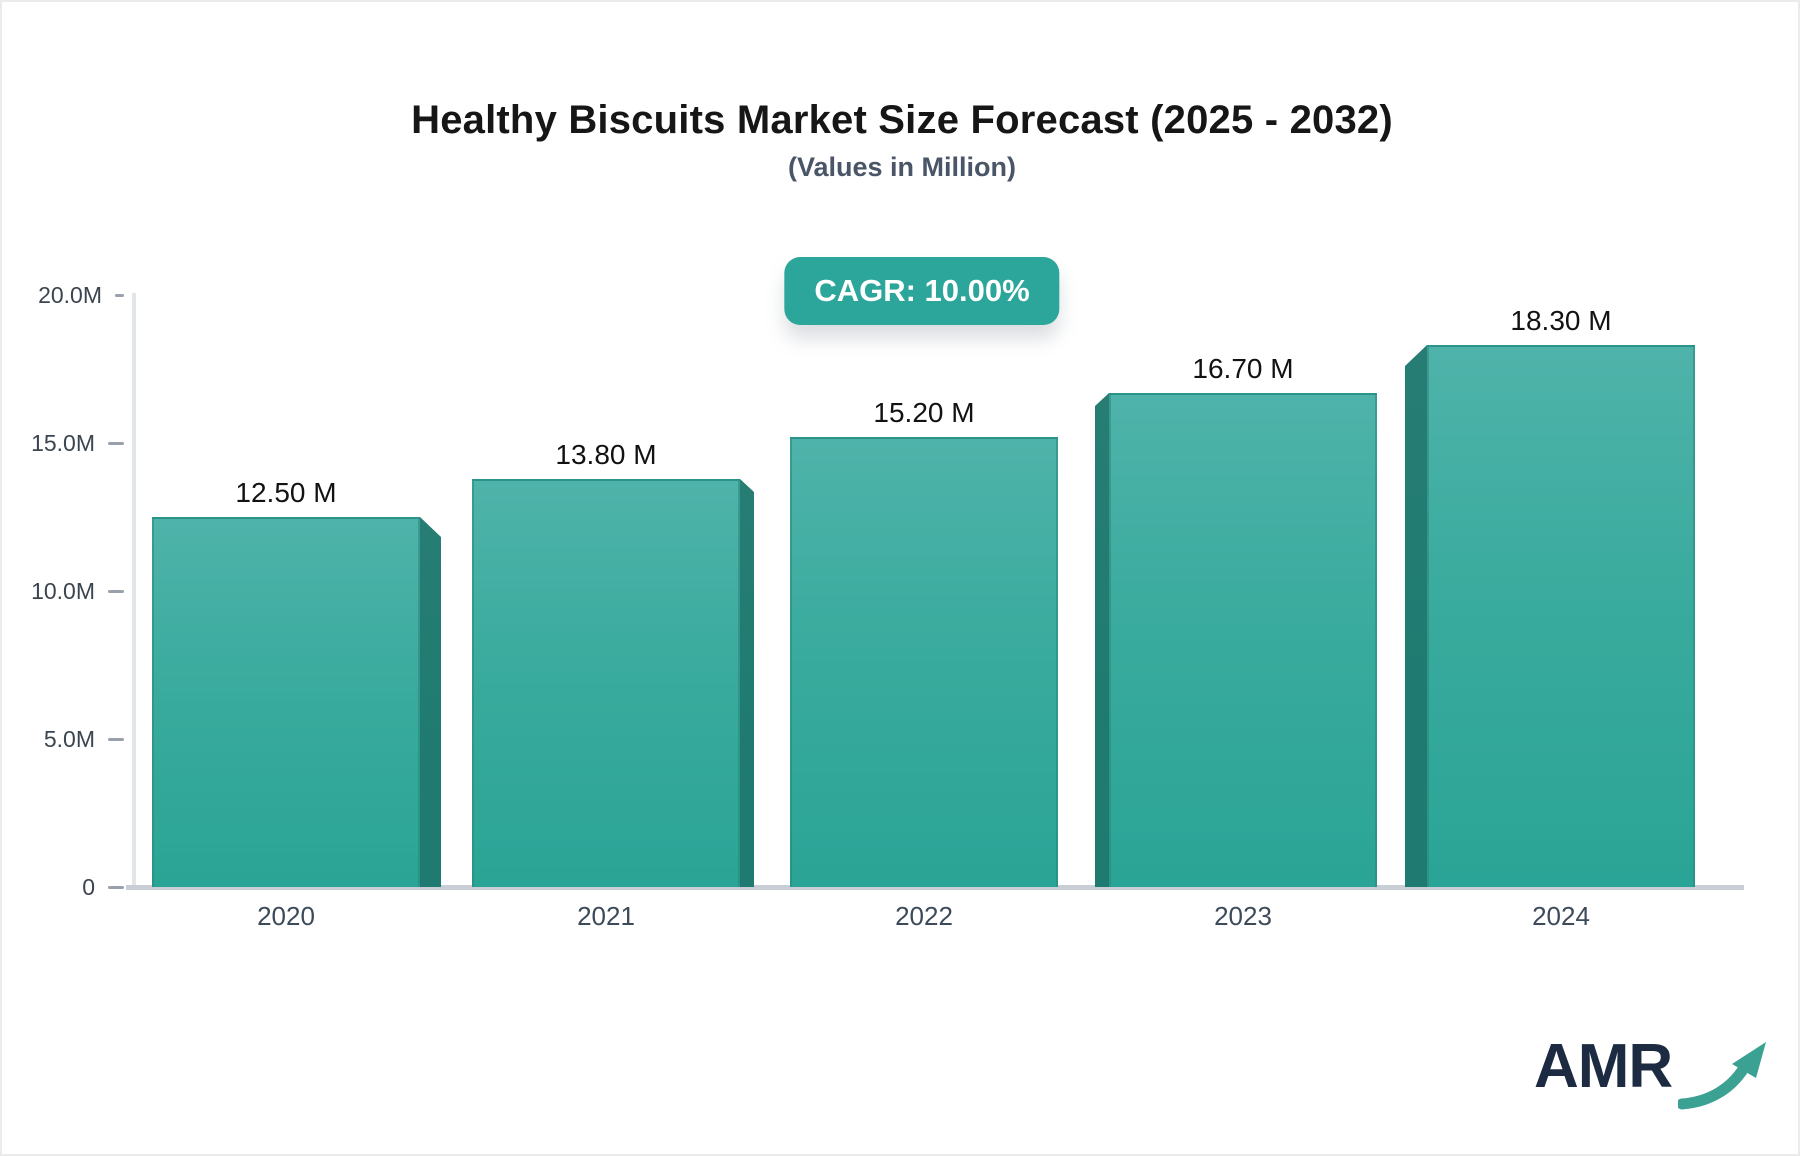 This screenshot has height=1156, width=1800. I want to click on bar-group: 16.70 M 2023, so click(1236, 613).